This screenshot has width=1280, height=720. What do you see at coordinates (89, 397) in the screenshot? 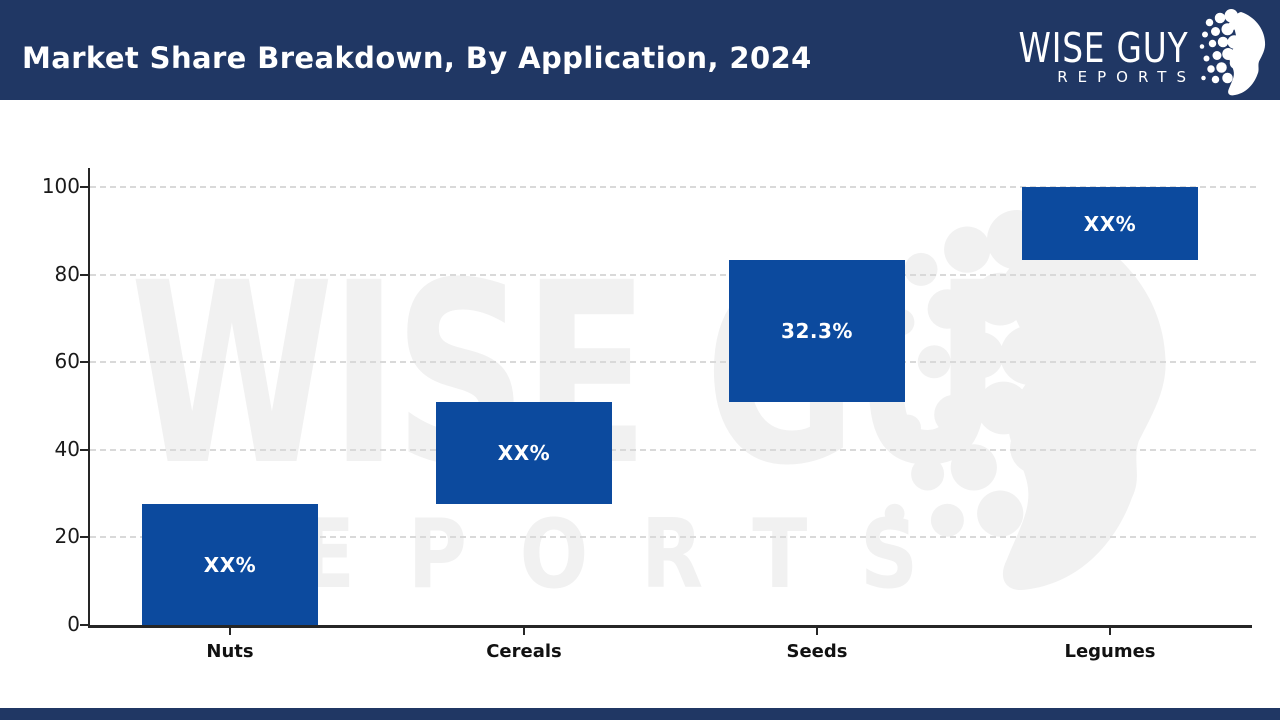
I see `y-axis-line` at bounding box center [89, 397].